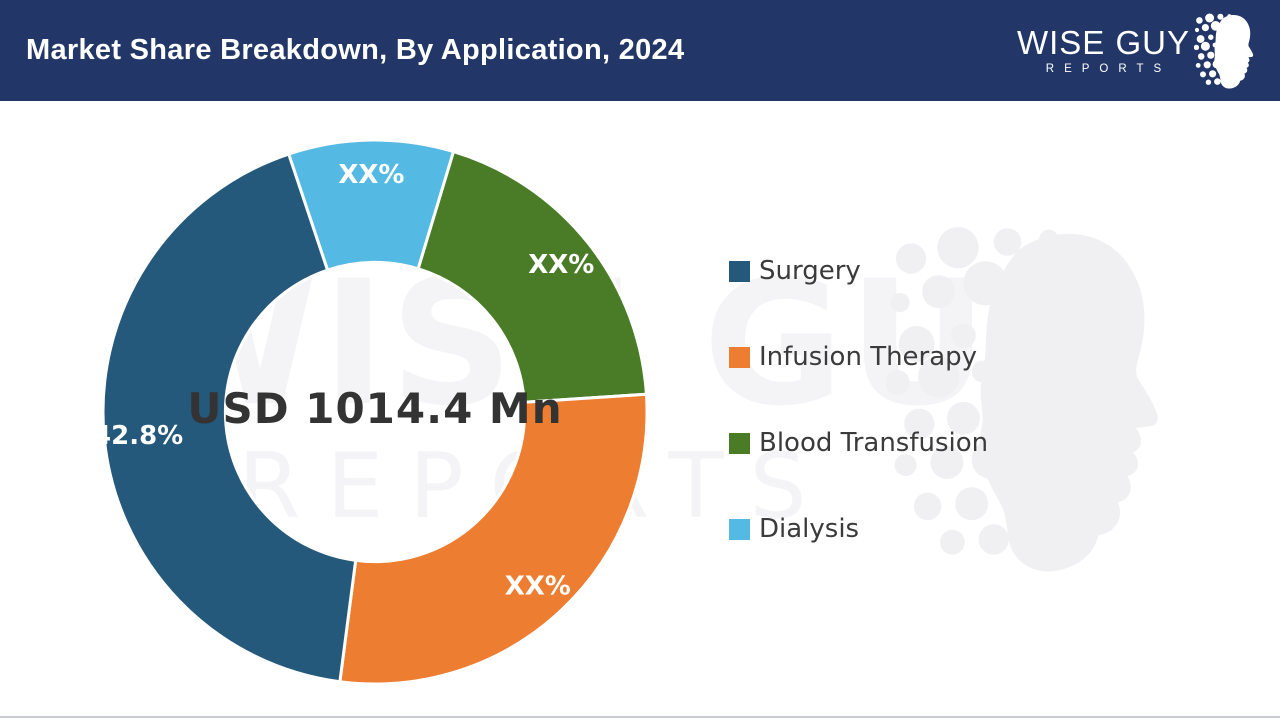 This screenshot has width=1280, height=720. I want to click on slice-value-label-infusion-therapy: XX%, so click(538, 587).